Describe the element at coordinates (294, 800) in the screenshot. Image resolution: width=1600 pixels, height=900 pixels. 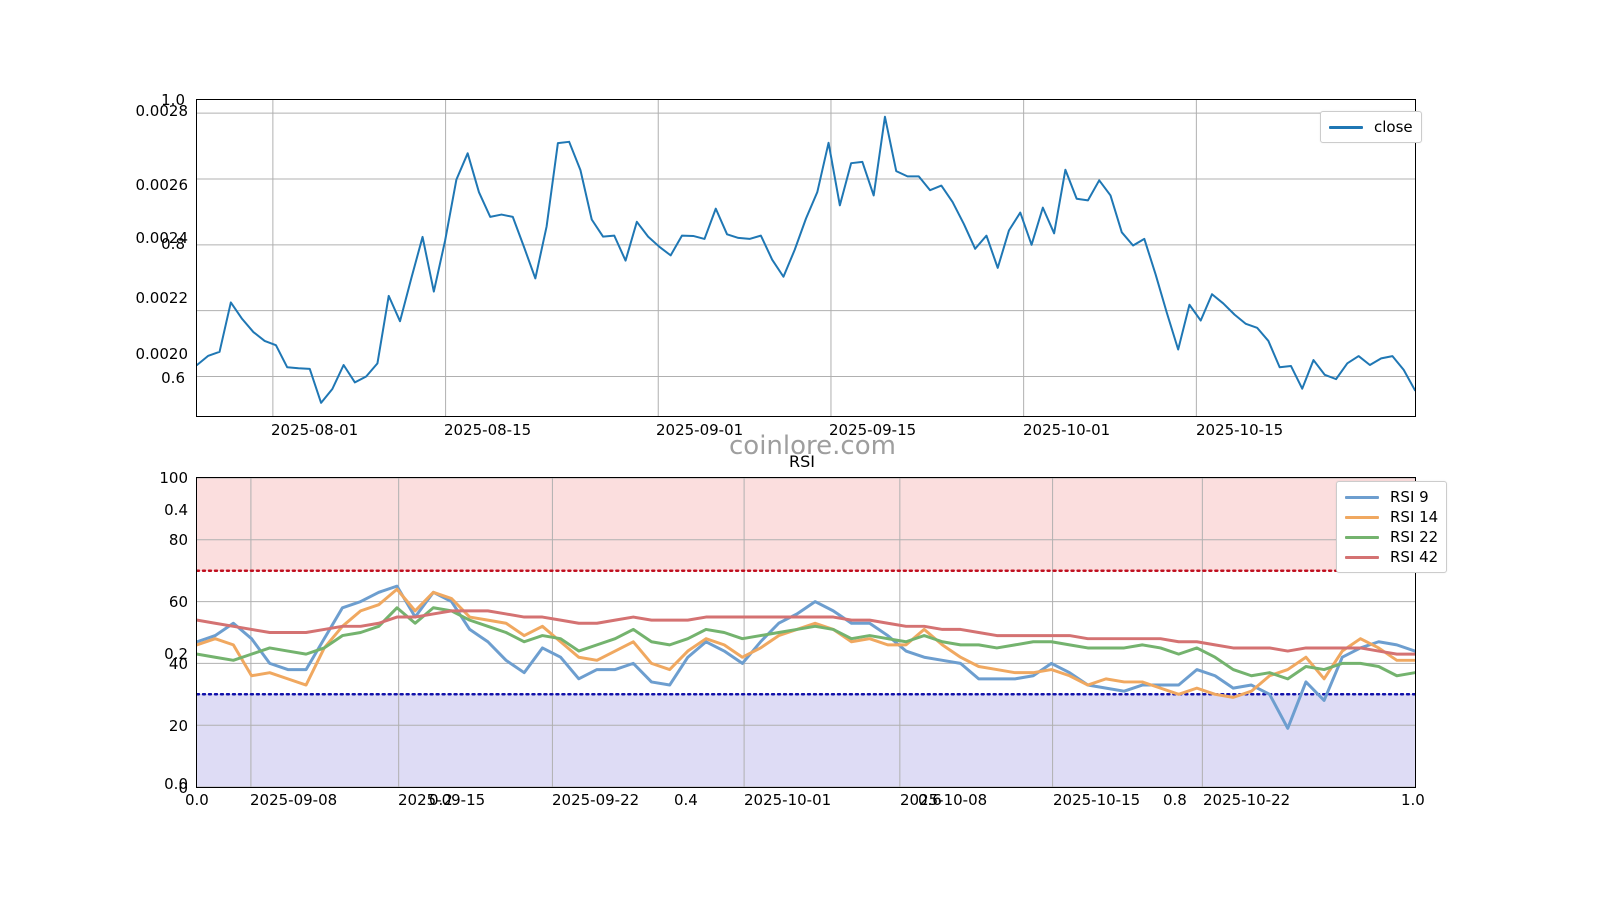
I see `rsi-xtick-0: 2025-09-08` at that location.